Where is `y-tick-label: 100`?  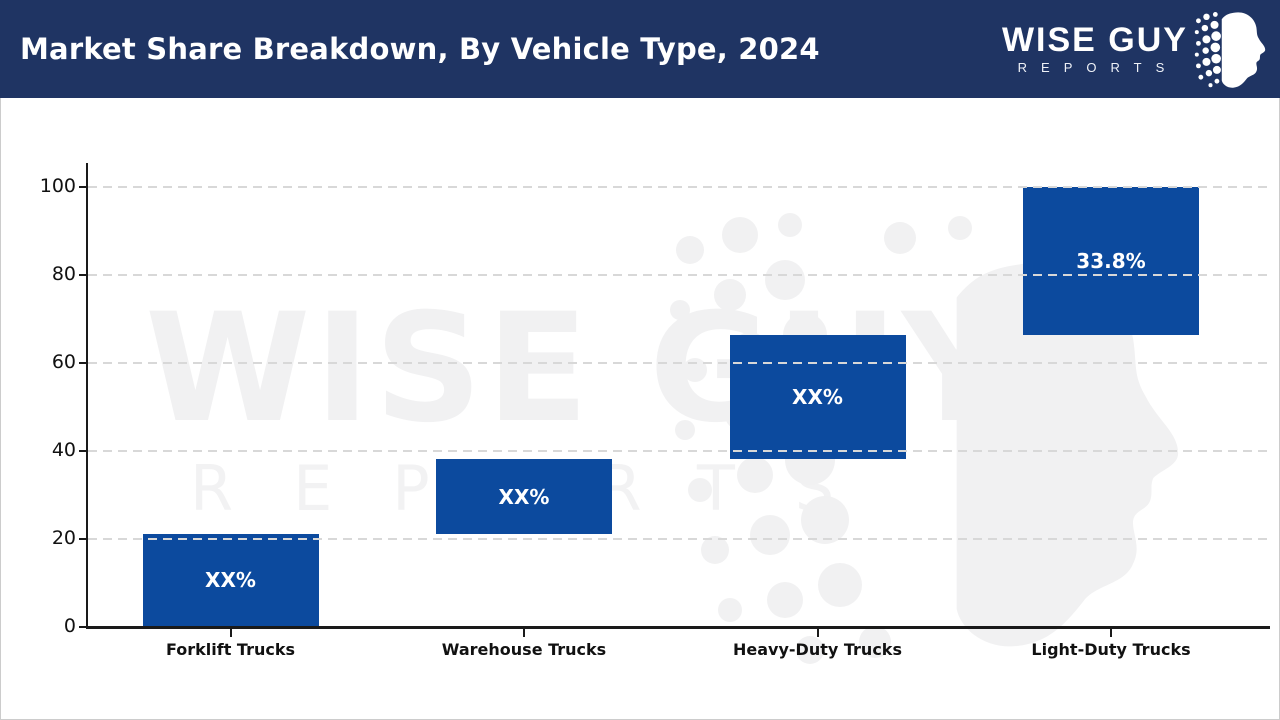
y-tick-label: 100 is located at coordinates (57, 185).